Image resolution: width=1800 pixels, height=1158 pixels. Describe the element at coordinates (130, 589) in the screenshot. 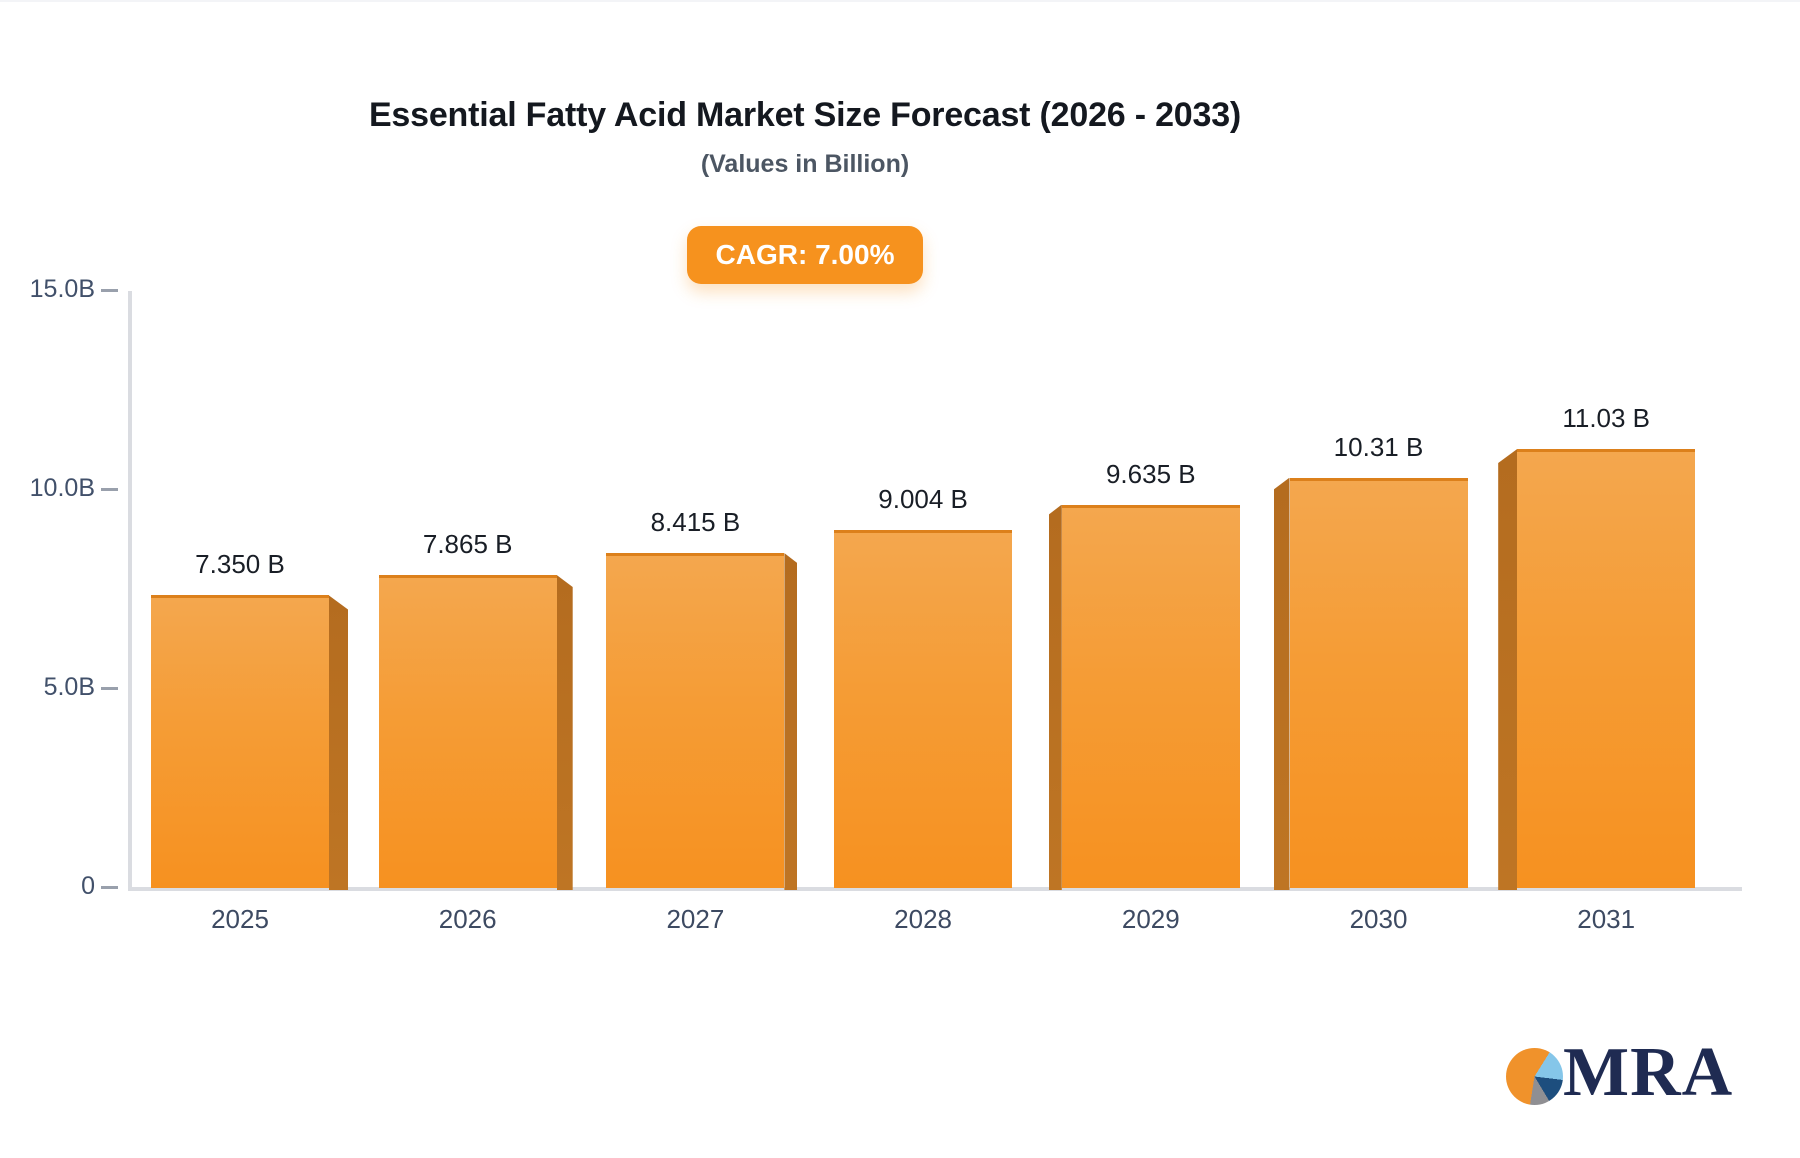

I see `y-axis-line` at that location.